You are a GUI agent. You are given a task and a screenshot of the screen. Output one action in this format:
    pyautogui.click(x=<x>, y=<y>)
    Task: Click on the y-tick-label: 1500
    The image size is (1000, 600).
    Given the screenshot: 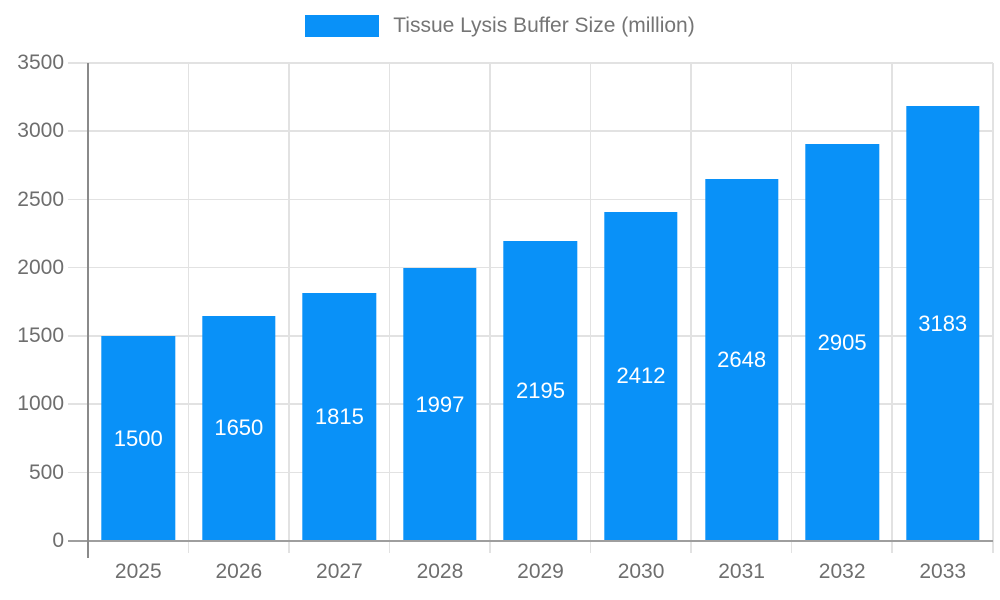 What is the action you would take?
    pyautogui.click(x=40, y=336)
    